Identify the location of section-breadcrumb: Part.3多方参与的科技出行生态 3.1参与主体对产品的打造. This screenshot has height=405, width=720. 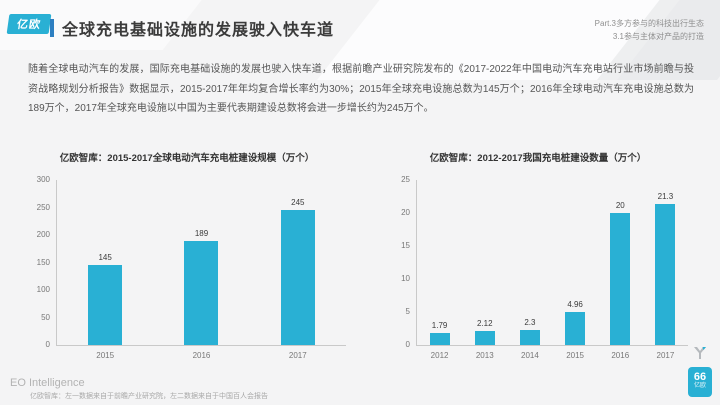
(649, 31).